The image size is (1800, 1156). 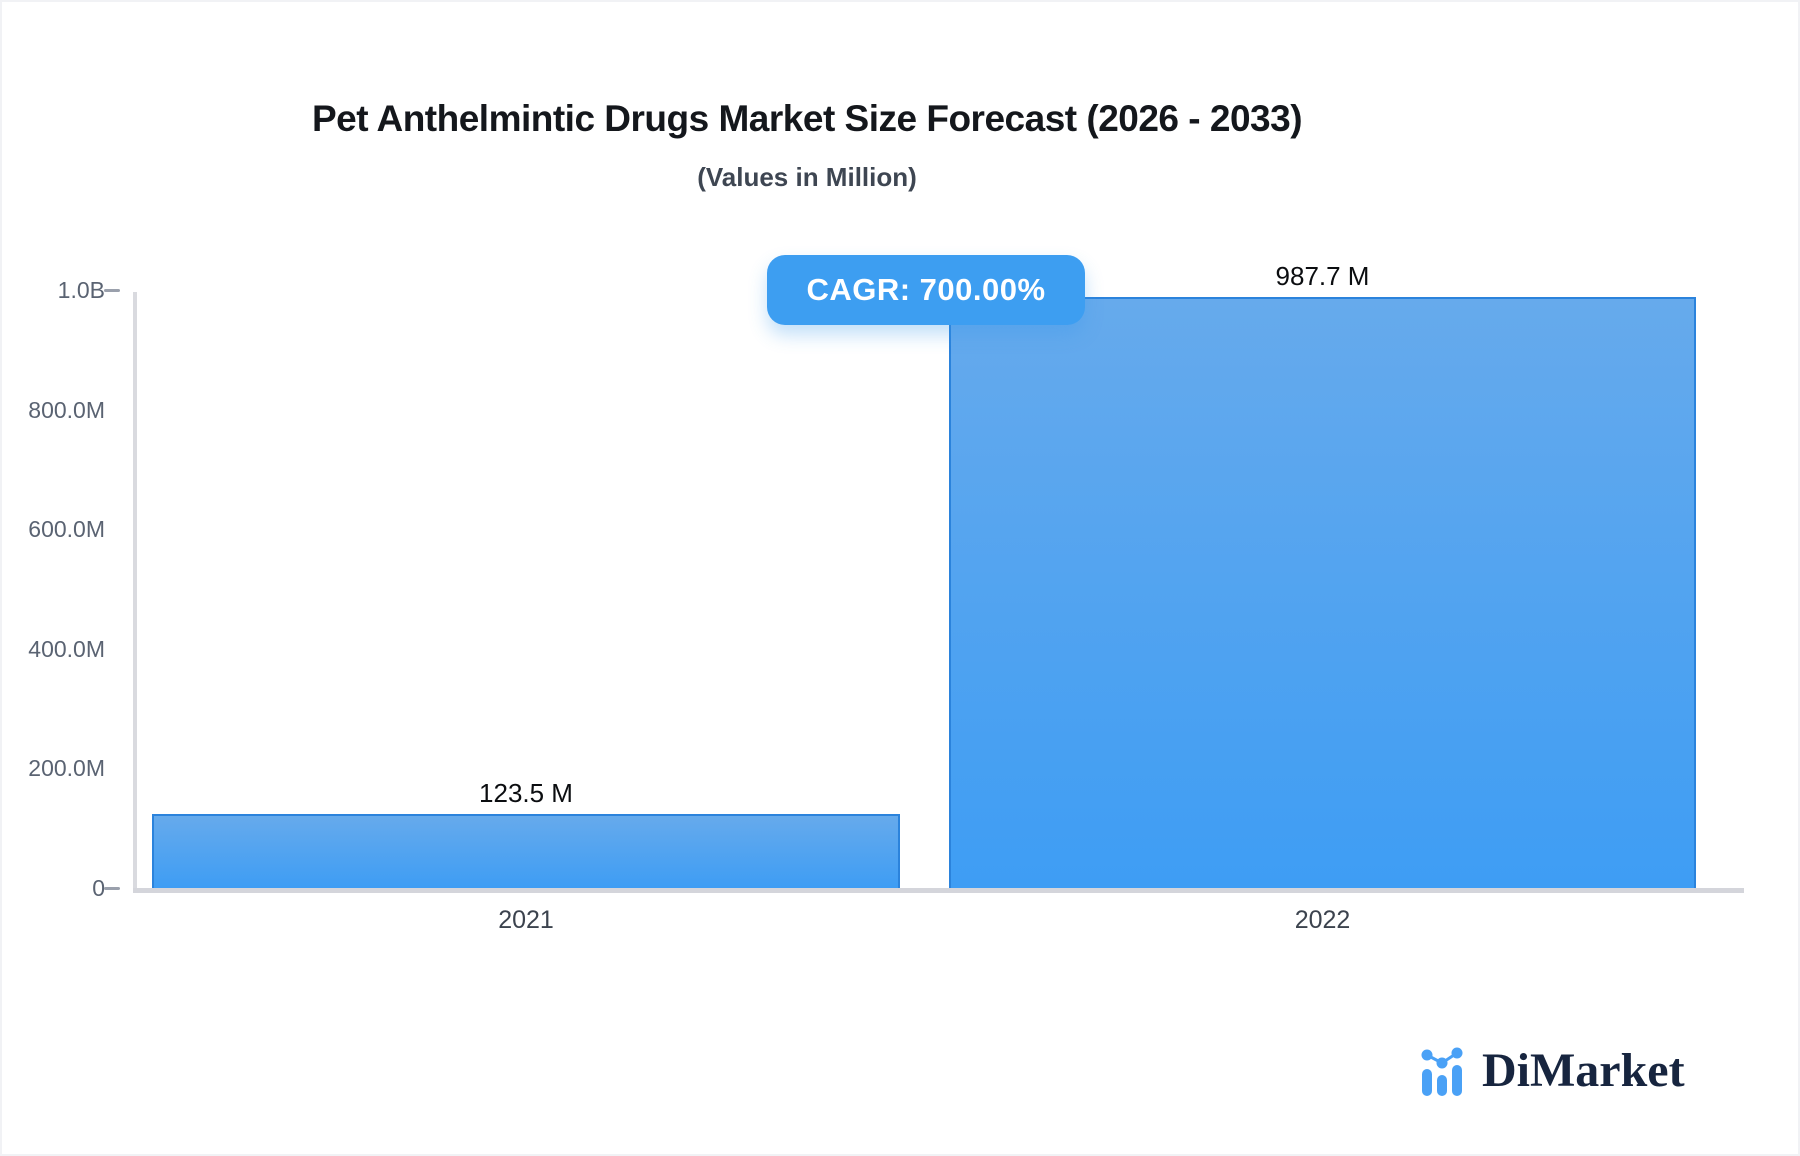 I want to click on y-axis-tick-label: 800.0M, so click(x=66, y=409).